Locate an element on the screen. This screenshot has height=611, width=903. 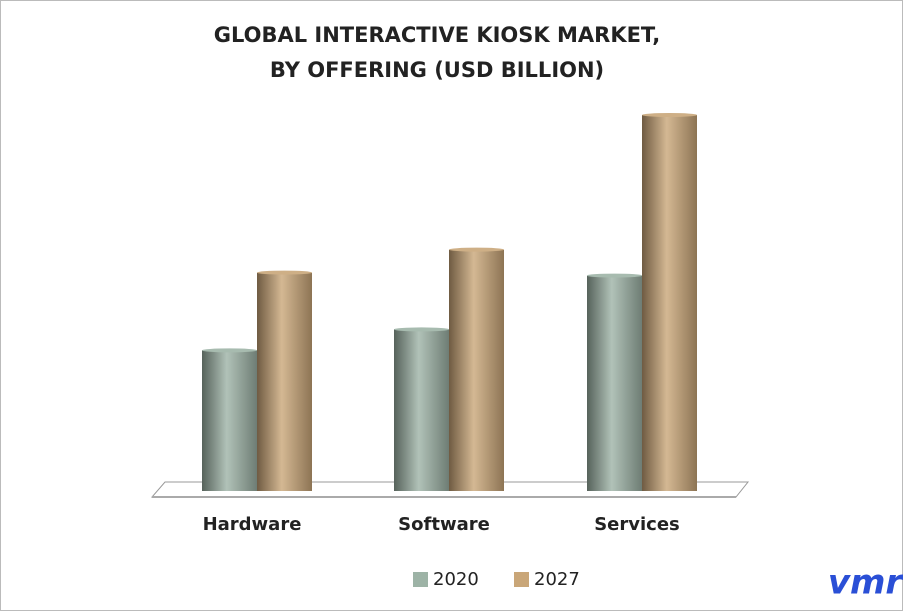
x-tick-label: Hardware is located at coordinates (252, 524).